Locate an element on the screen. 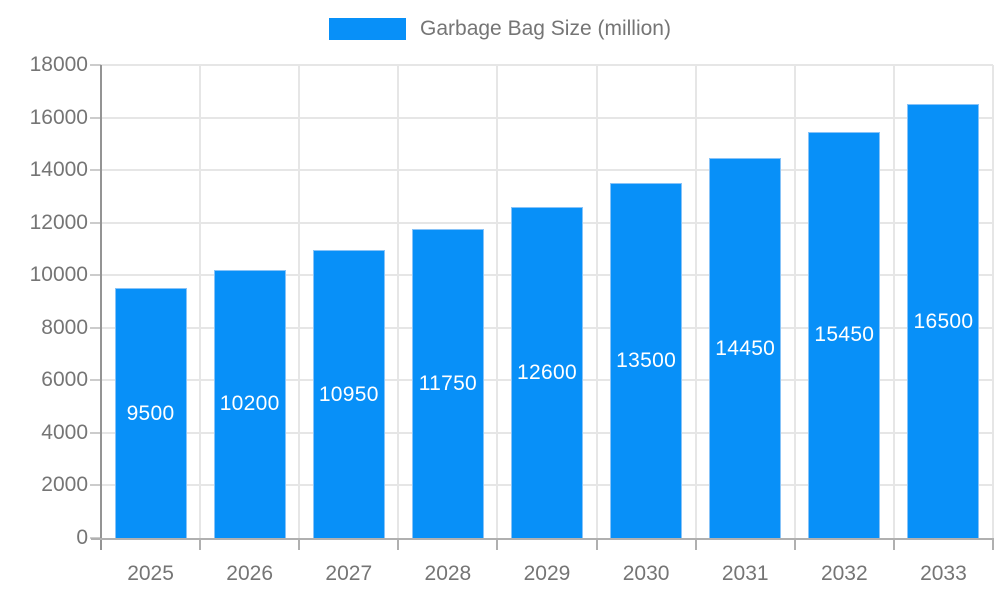 This screenshot has height=600, width=1000. x-axis-line is located at coordinates (542, 539).